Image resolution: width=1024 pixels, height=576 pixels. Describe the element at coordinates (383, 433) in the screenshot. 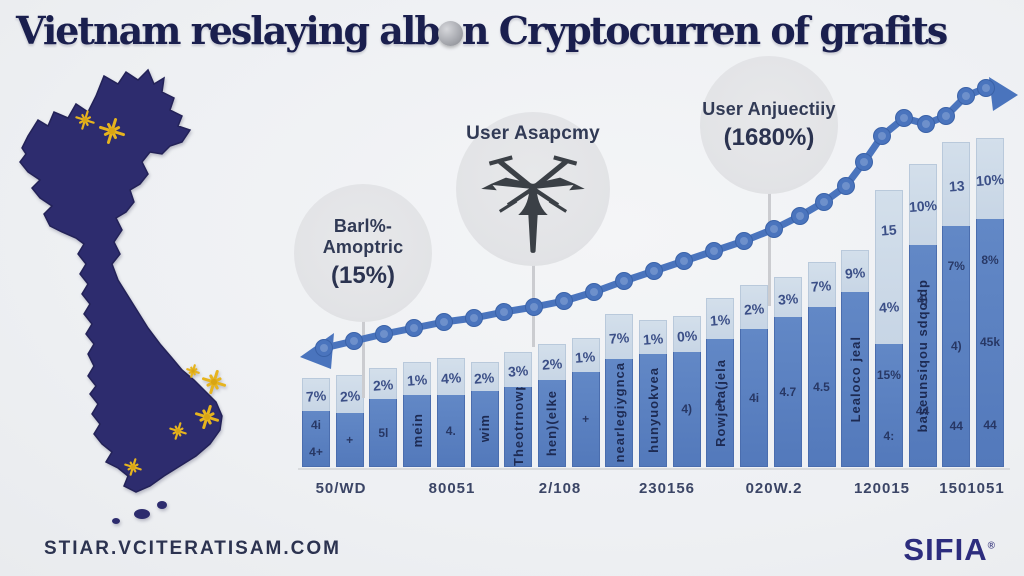

I see `bar-dark-segment: 5l` at that location.